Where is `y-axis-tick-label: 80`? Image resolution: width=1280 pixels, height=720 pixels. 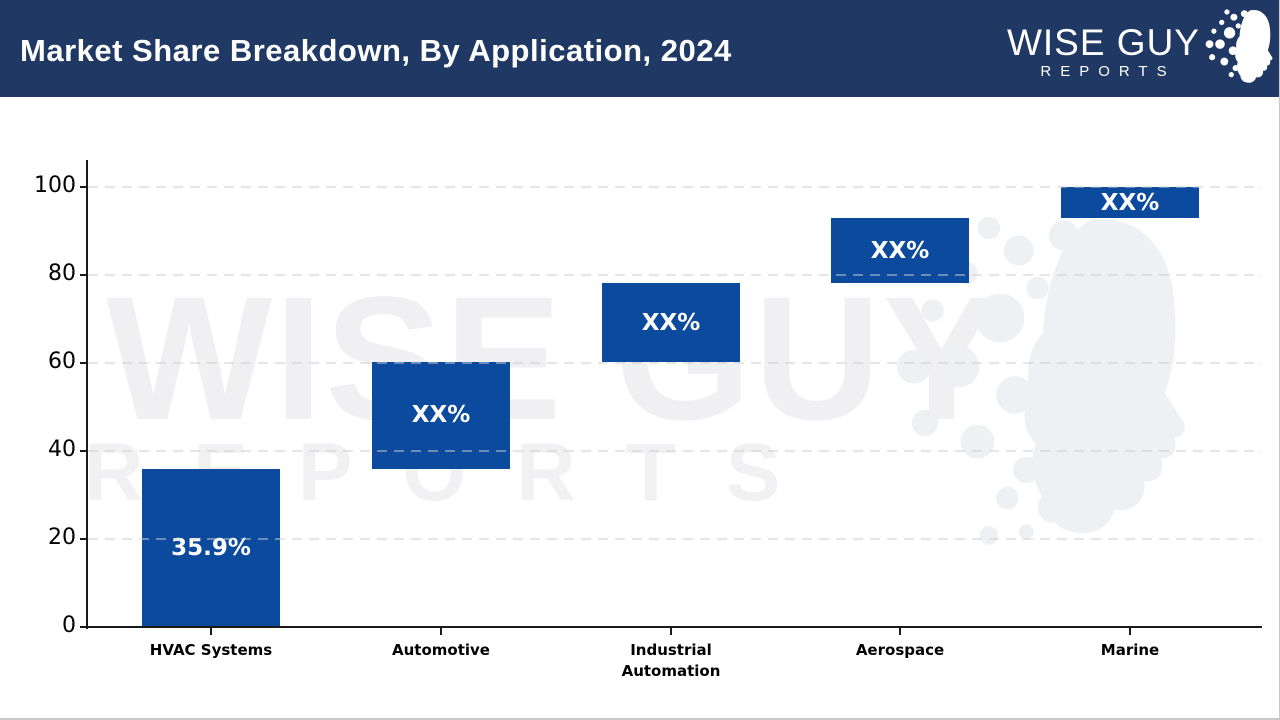
y-axis-tick-label: 80 is located at coordinates (62, 273).